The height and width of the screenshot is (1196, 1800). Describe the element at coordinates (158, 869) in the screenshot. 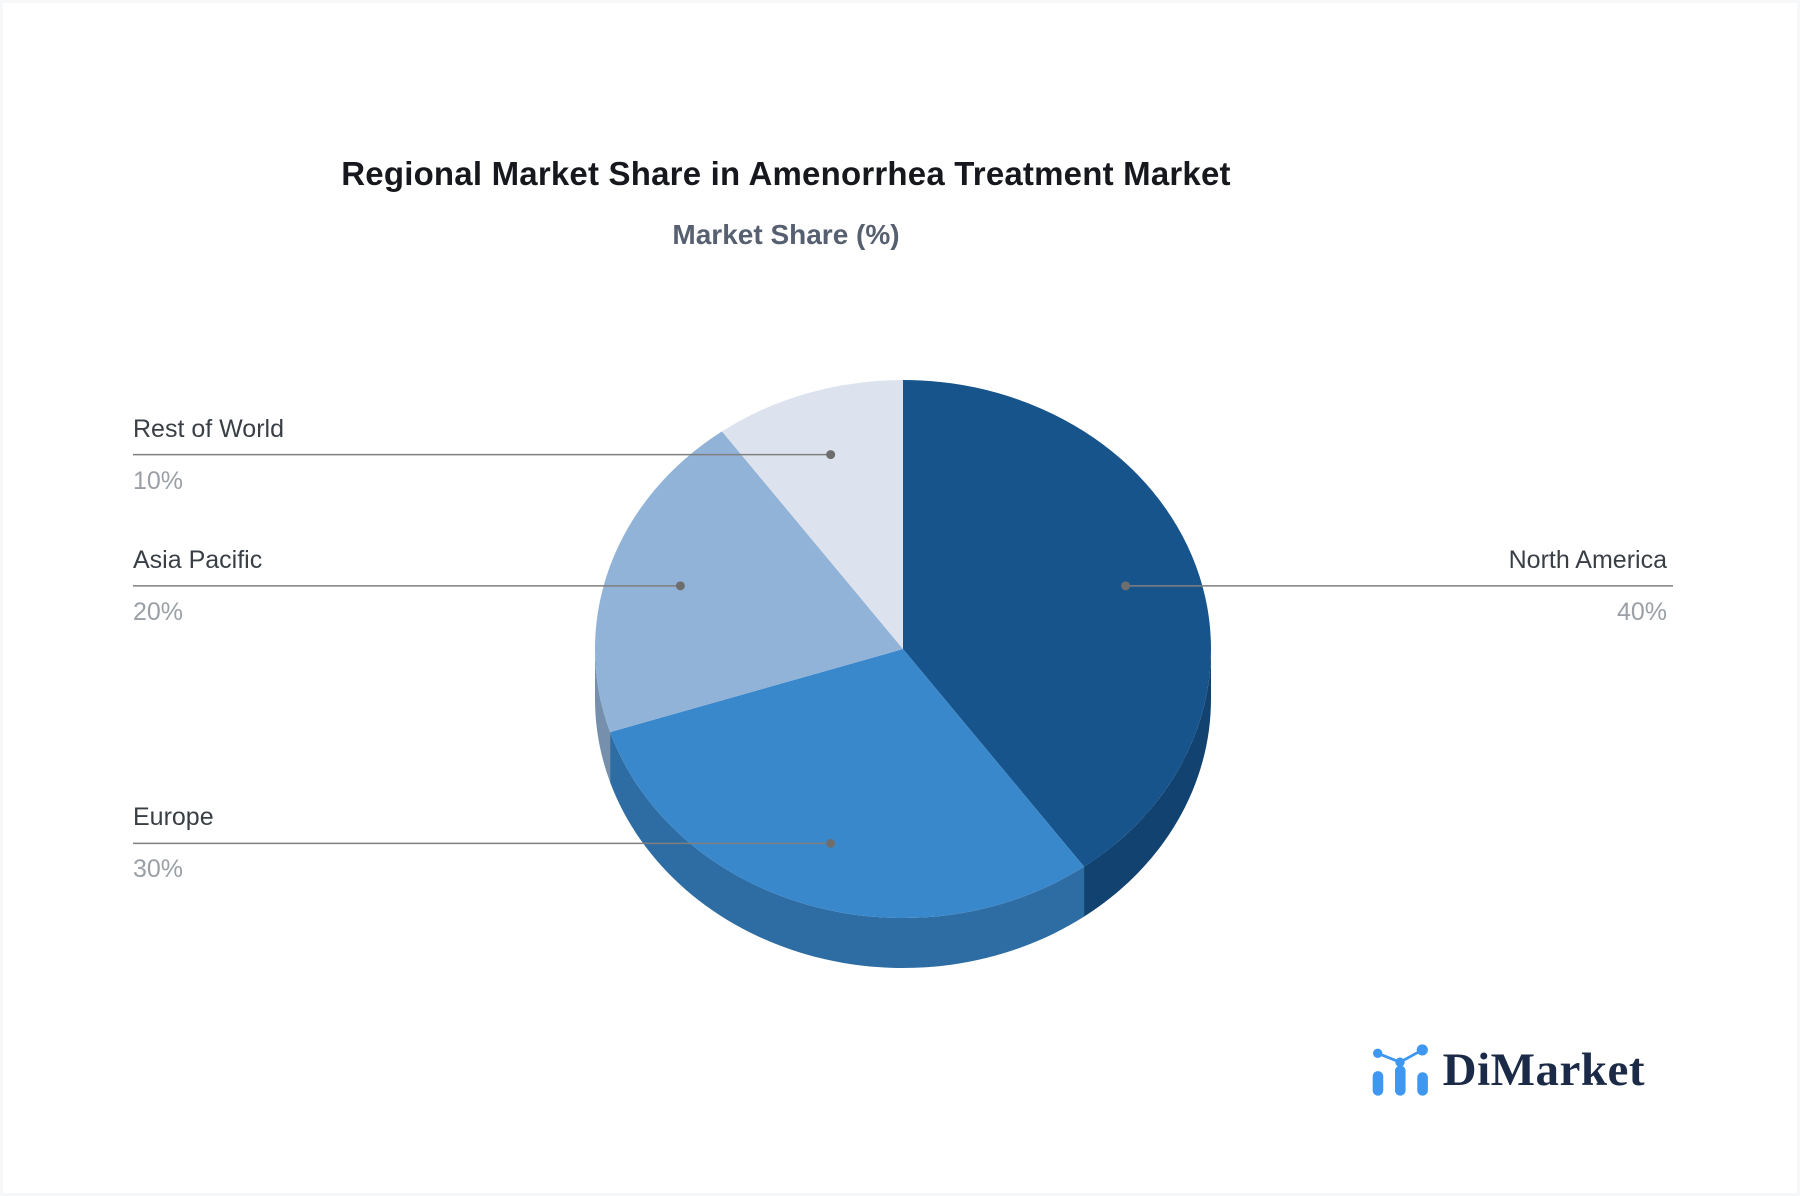

I see `slice-value-europe: 30%` at that location.